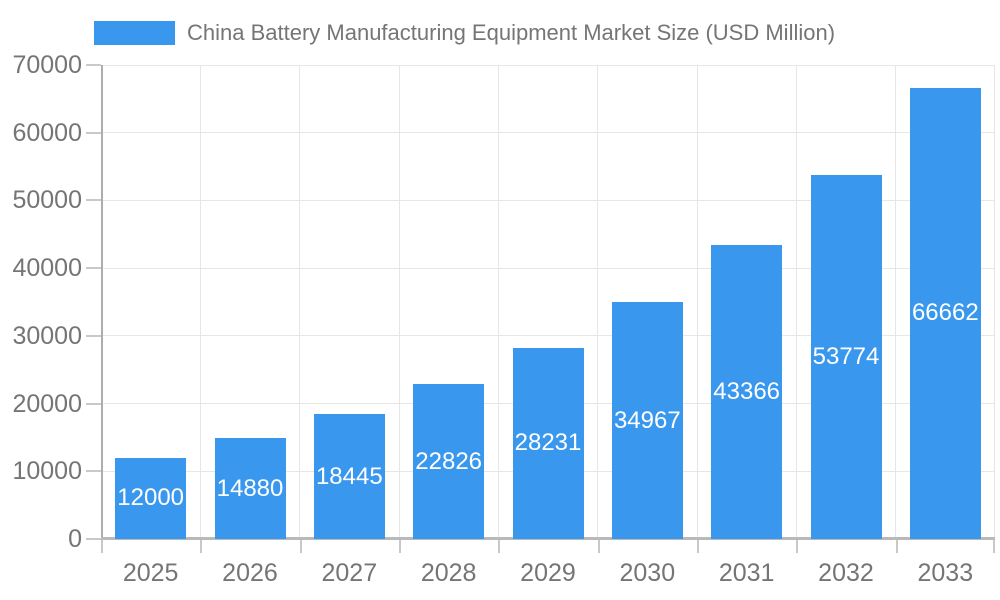 This screenshot has width=1000, height=600. I want to click on bar-value-label: 43366, so click(747, 392).